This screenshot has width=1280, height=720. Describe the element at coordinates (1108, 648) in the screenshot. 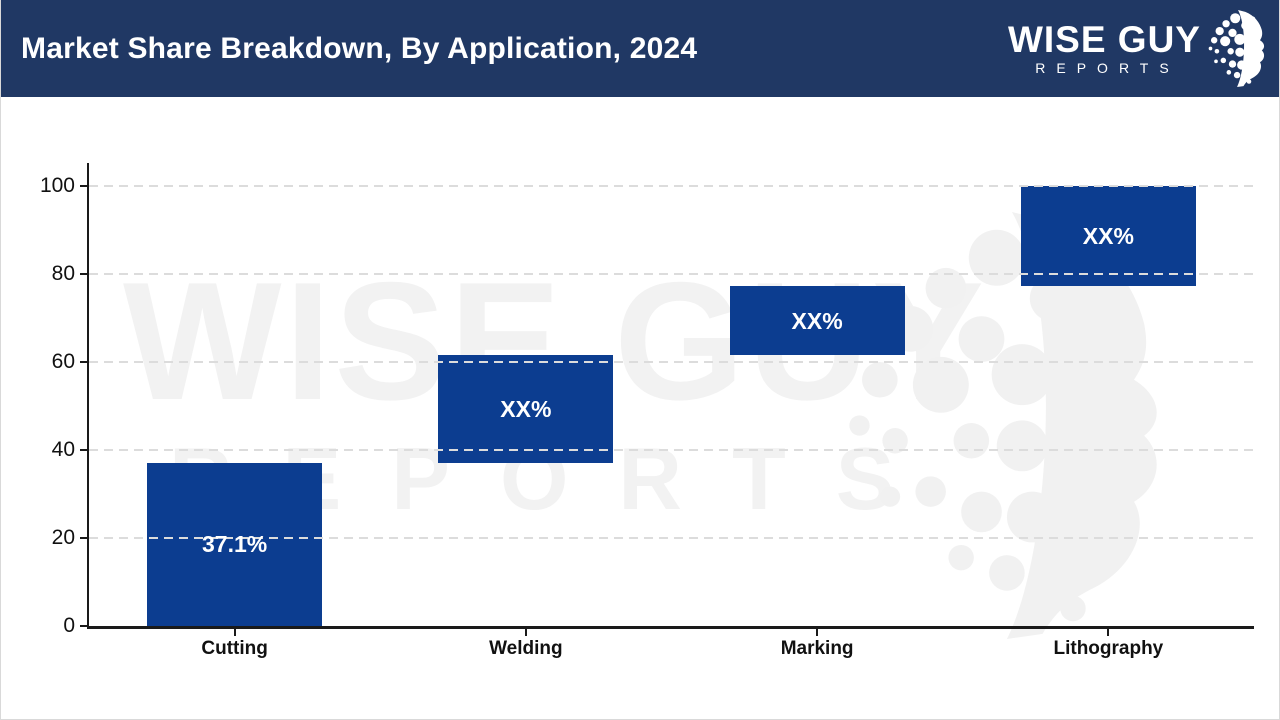

I see `x-axis-category-label: Lithography` at that location.